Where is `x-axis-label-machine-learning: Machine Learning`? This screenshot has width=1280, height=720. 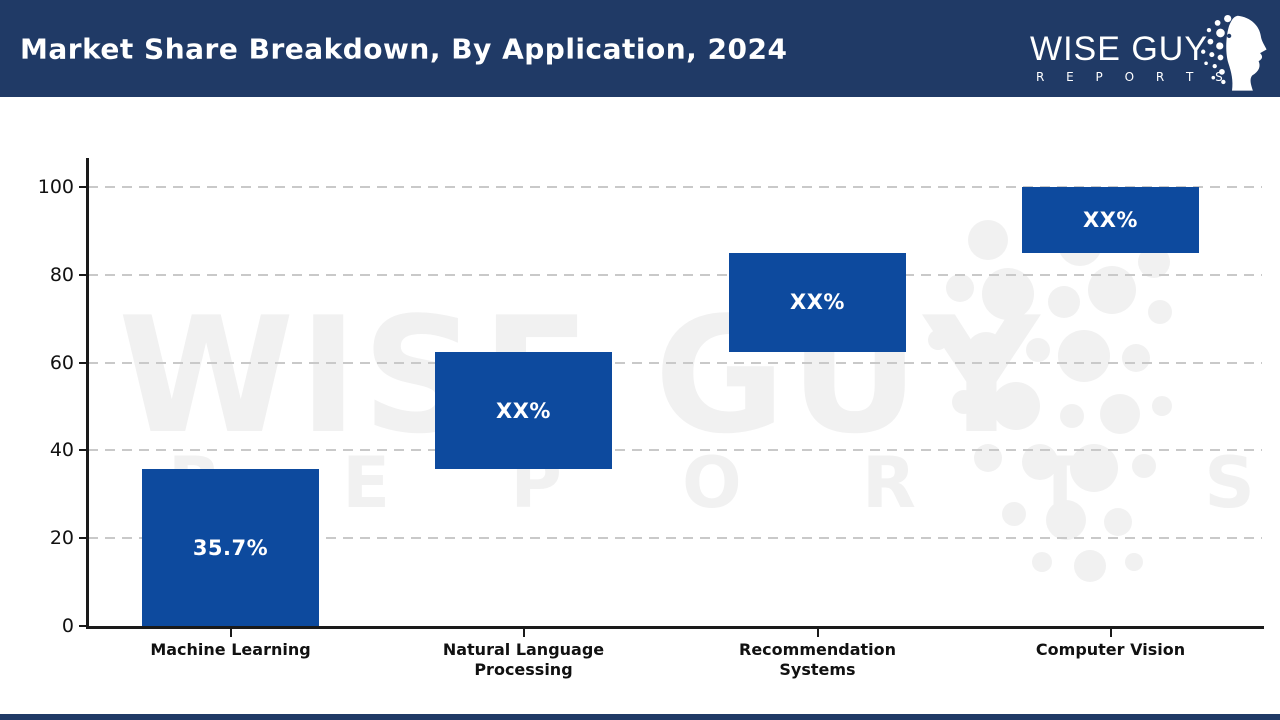 x-axis-label-machine-learning: Machine Learning is located at coordinates (230, 649).